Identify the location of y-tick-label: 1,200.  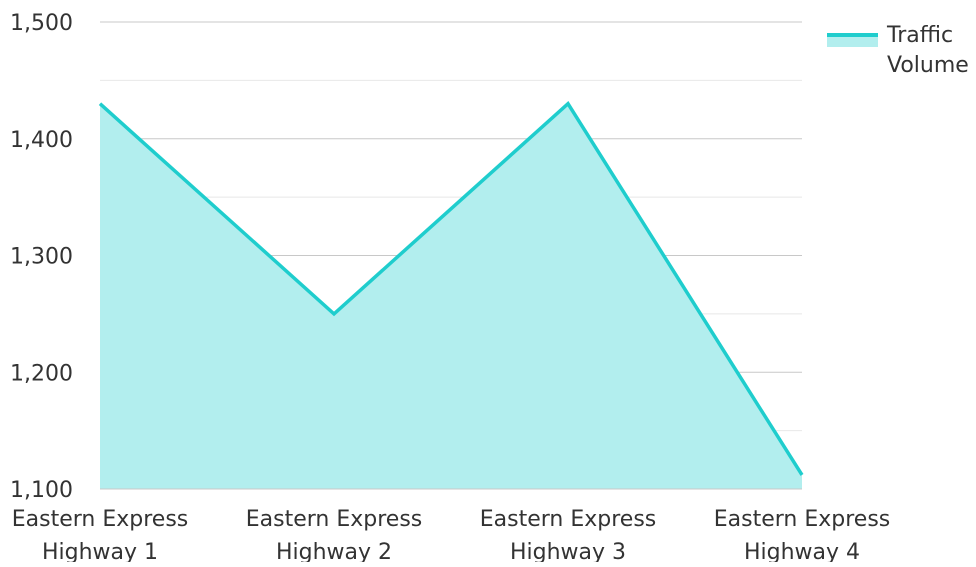
(41, 373).